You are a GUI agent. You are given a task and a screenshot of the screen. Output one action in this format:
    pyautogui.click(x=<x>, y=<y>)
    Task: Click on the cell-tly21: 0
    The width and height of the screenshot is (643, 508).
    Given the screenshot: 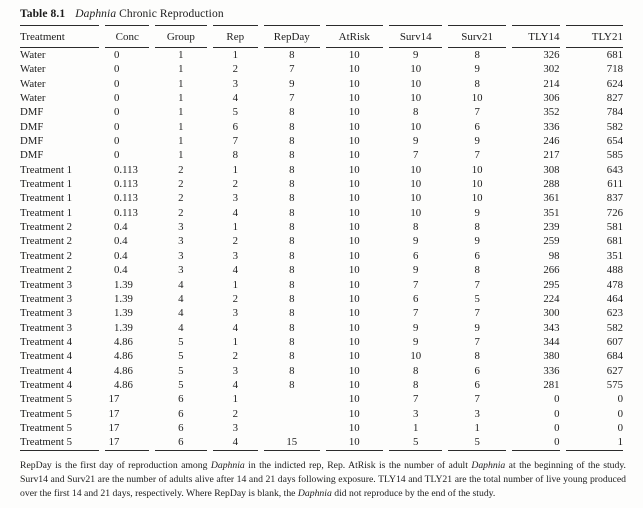 What is the action you would take?
    pyautogui.click(x=620, y=413)
    